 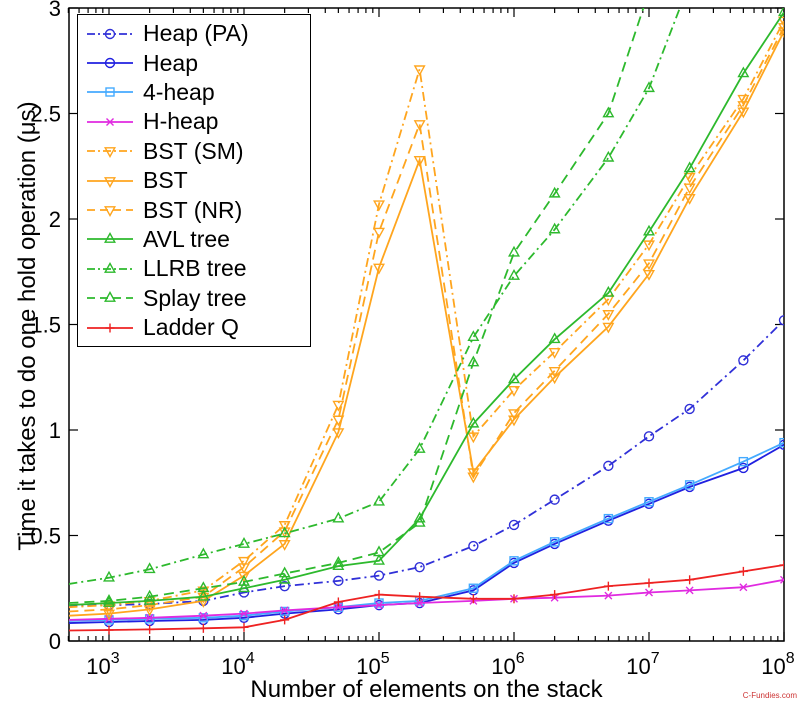 What do you see at coordinates (110, 182) in the screenshot?
I see `legend-sample-bst` at bounding box center [110, 182].